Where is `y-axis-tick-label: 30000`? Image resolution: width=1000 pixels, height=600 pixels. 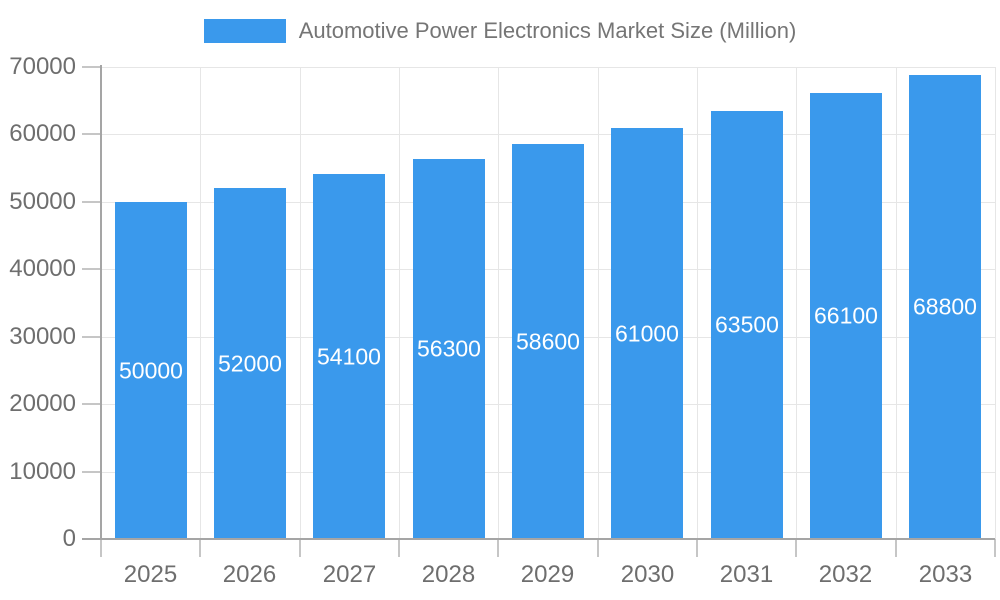 y-axis-tick-label: 30000 is located at coordinates (42, 336).